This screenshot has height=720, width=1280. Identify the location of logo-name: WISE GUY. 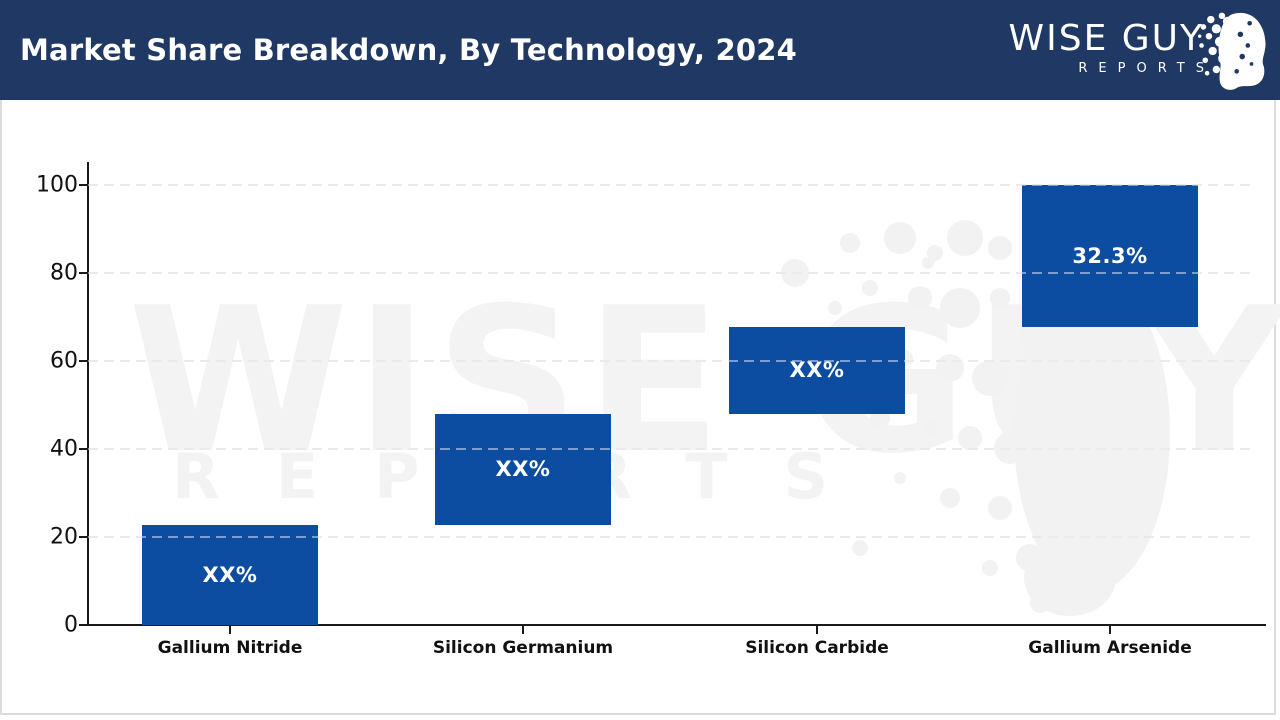
(1106, 38).